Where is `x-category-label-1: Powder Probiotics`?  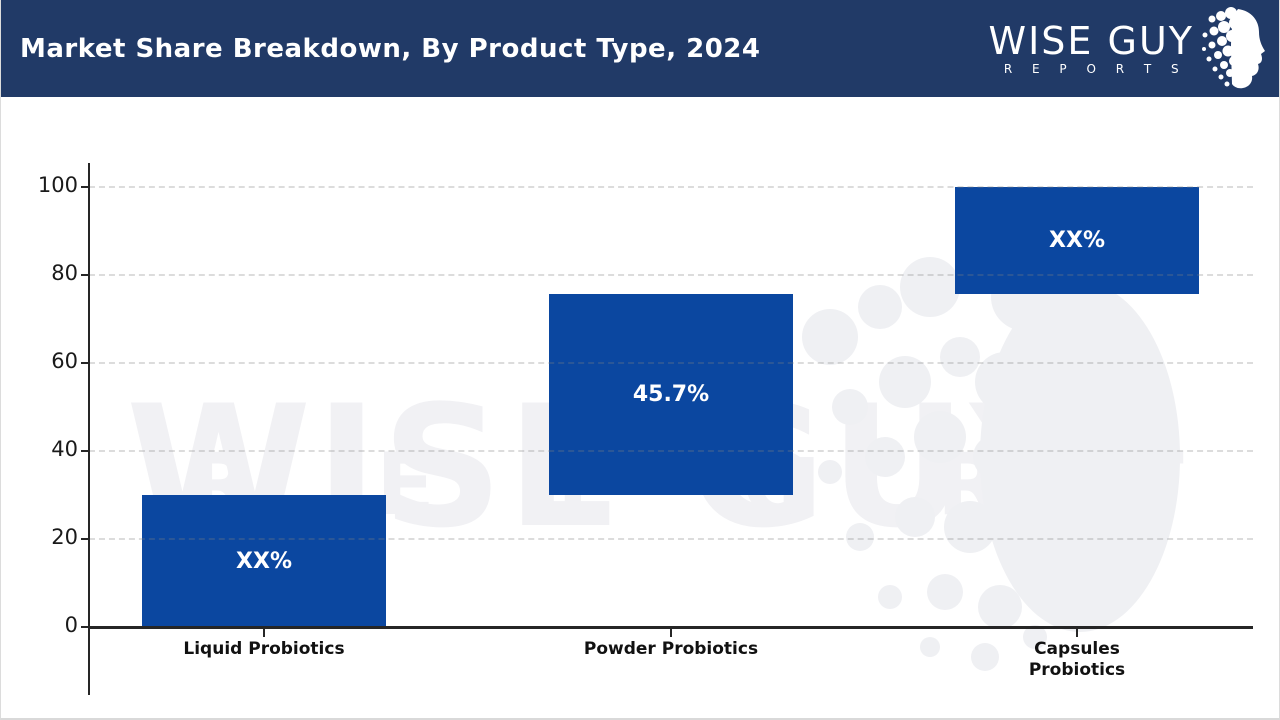
x-category-label-1: Powder Probiotics is located at coordinates (671, 649).